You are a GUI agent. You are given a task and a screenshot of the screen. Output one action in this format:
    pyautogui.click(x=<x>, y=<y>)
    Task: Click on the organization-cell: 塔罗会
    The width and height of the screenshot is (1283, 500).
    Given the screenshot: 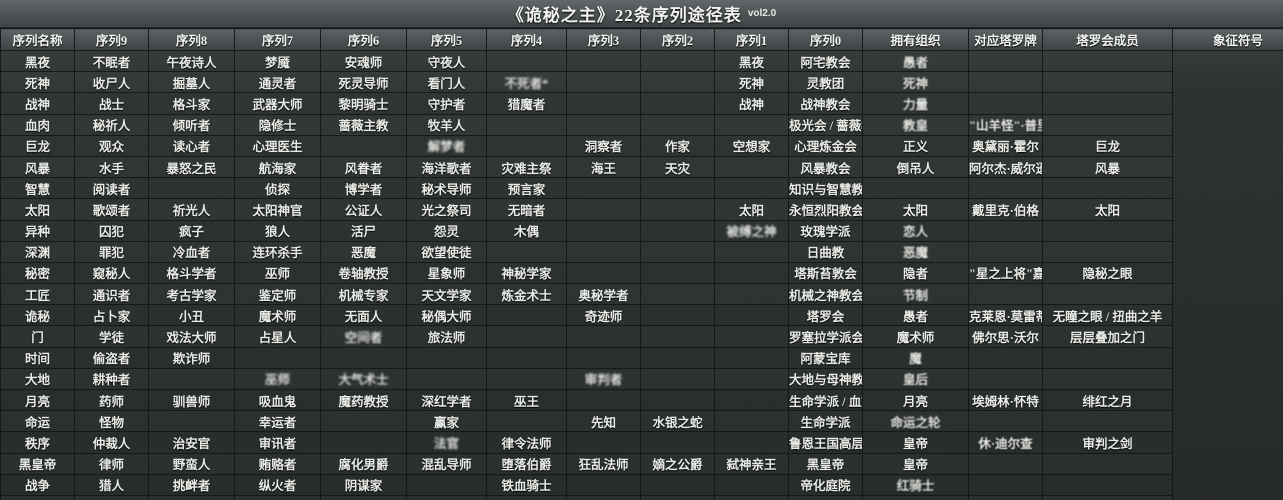 What is the action you would take?
    pyautogui.click(x=825, y=315)
    